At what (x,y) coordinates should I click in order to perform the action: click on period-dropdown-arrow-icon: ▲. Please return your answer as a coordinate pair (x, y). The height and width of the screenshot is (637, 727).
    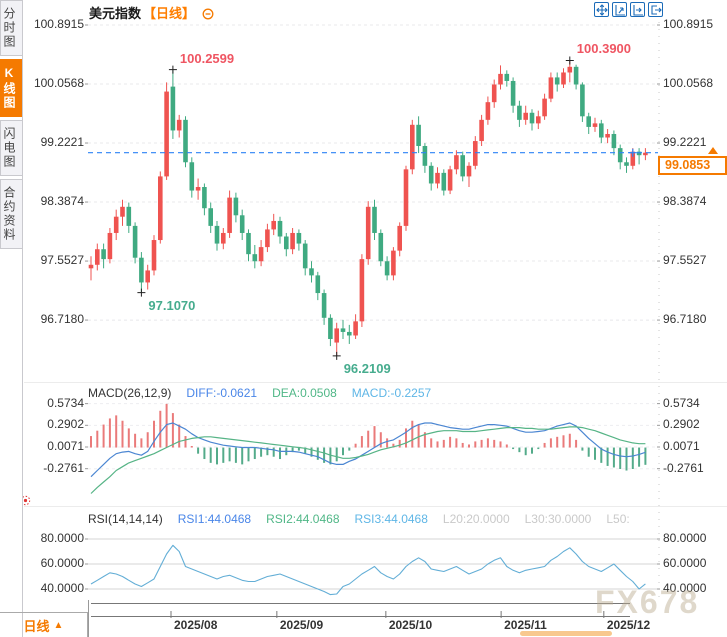
    Looking at the image, I should click on (58, 625).